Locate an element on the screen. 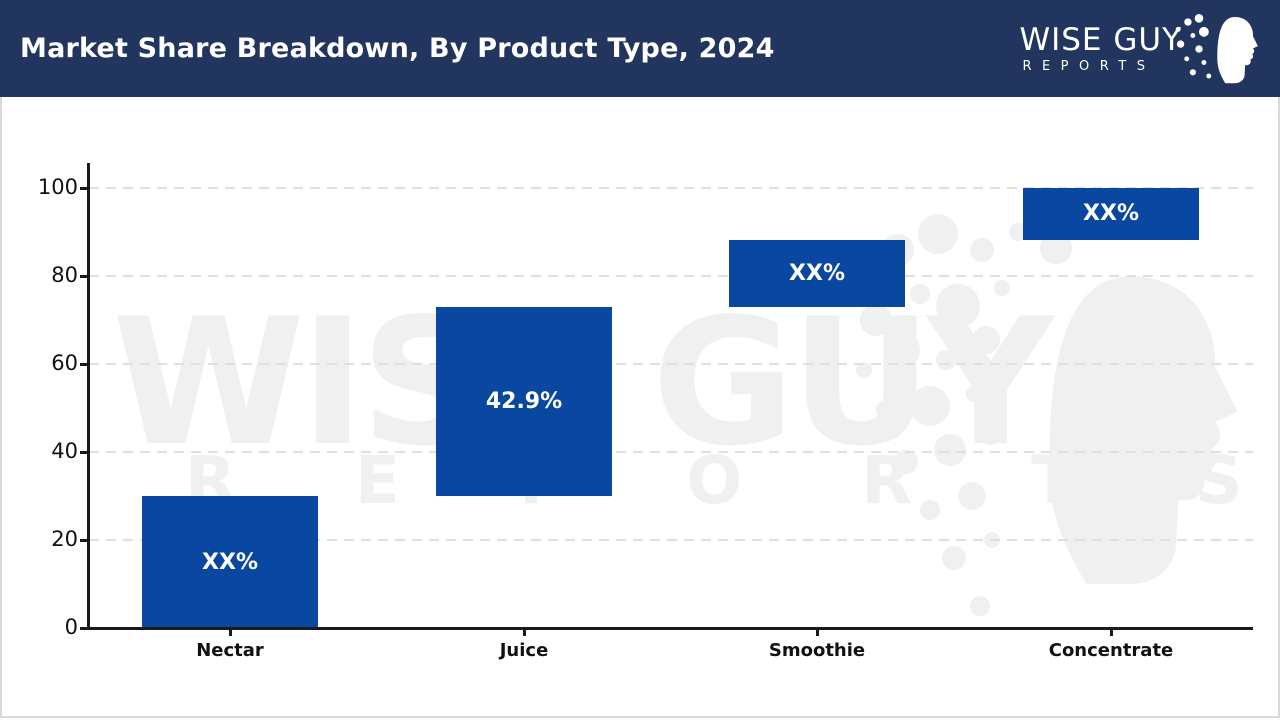 Image resolution: width=1280 pixels, height=720 pixels. bar-value-label-juice: 42.9% is located at coordinates (524, 402).